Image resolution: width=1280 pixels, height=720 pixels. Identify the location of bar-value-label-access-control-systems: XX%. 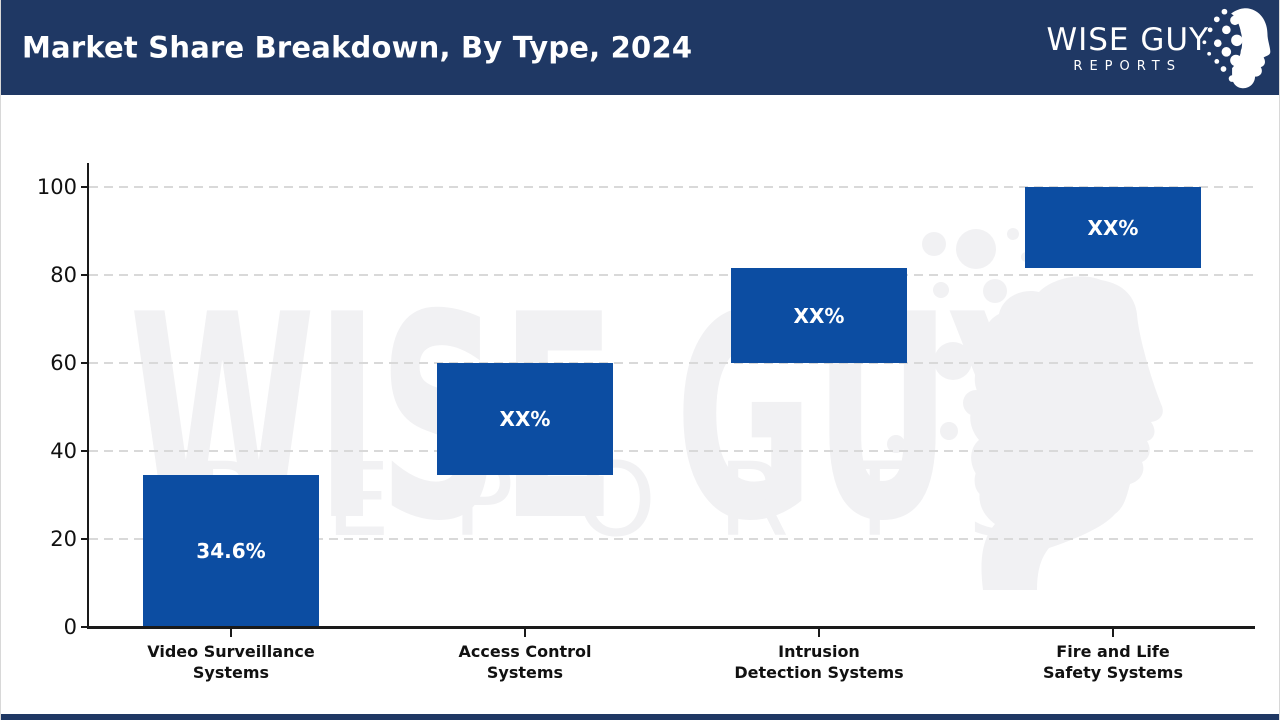
(525, 418).